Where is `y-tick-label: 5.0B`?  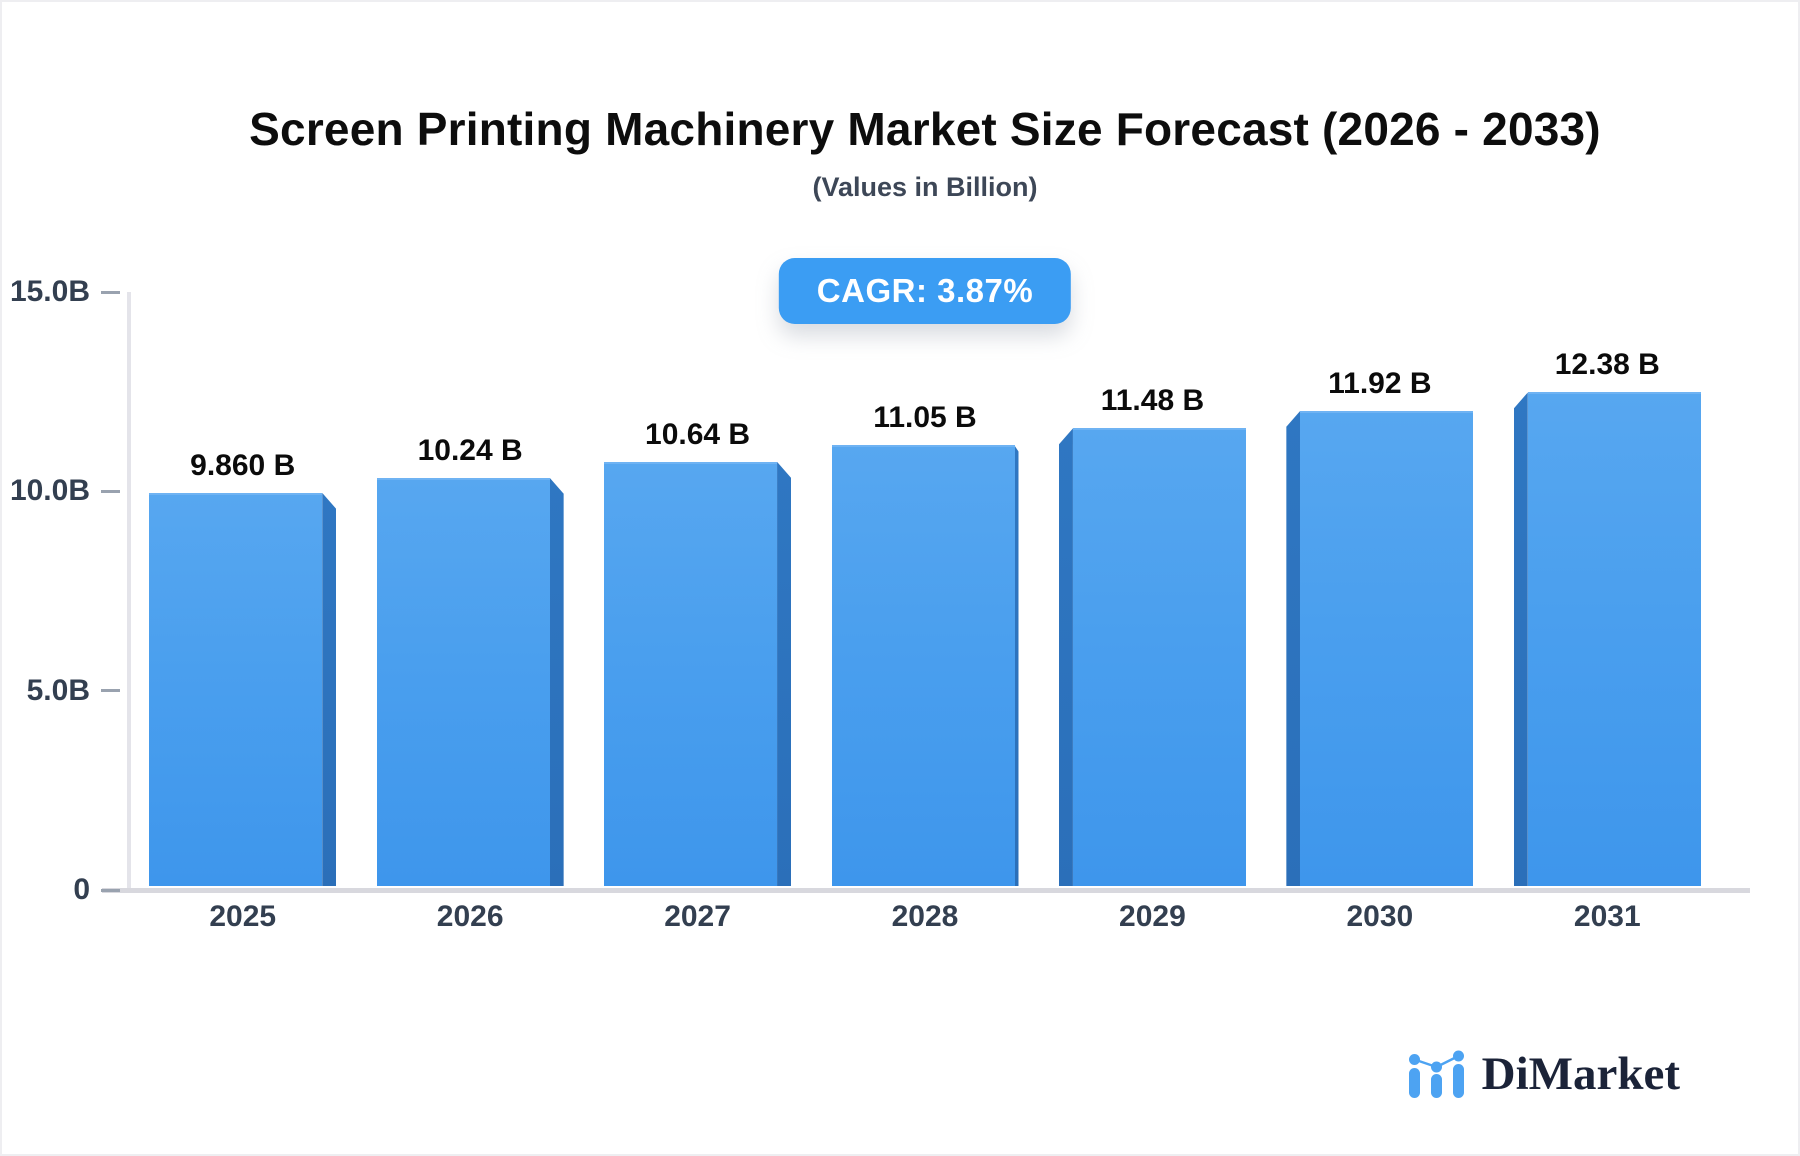 y-tick-label: 5.0B is located at coordinates (58, 690).